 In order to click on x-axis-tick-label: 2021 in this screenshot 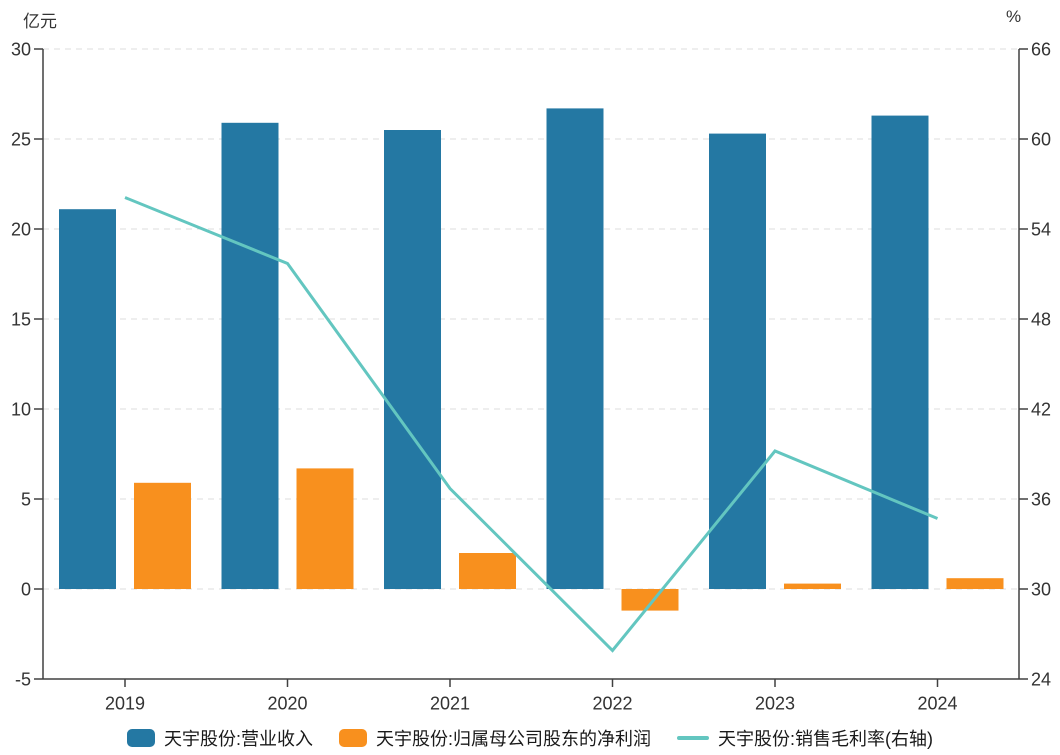, I will do `click(450, 703)`.